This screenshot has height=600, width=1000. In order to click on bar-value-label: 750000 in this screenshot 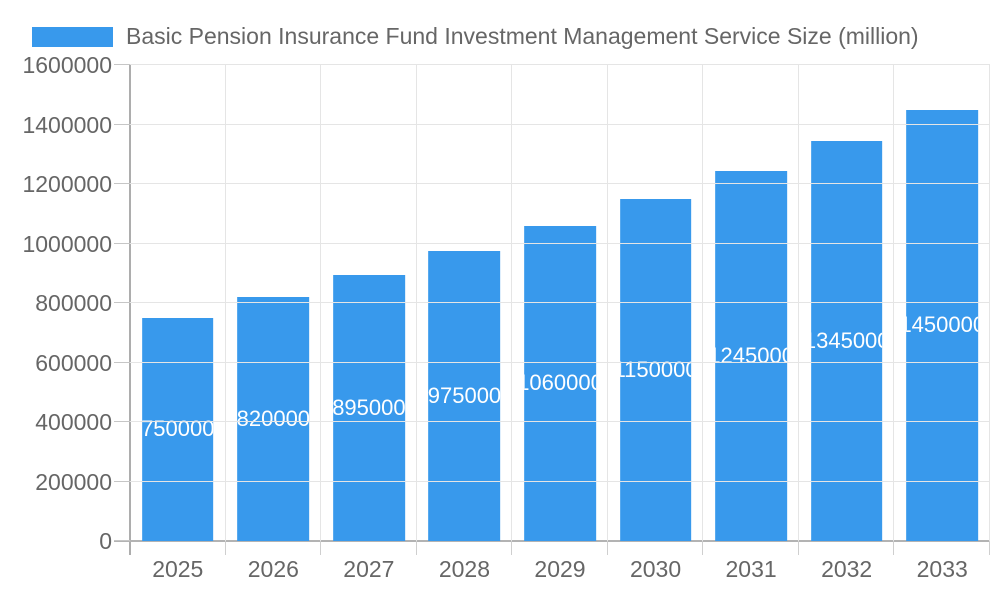, I will do `click(177, 429)`.